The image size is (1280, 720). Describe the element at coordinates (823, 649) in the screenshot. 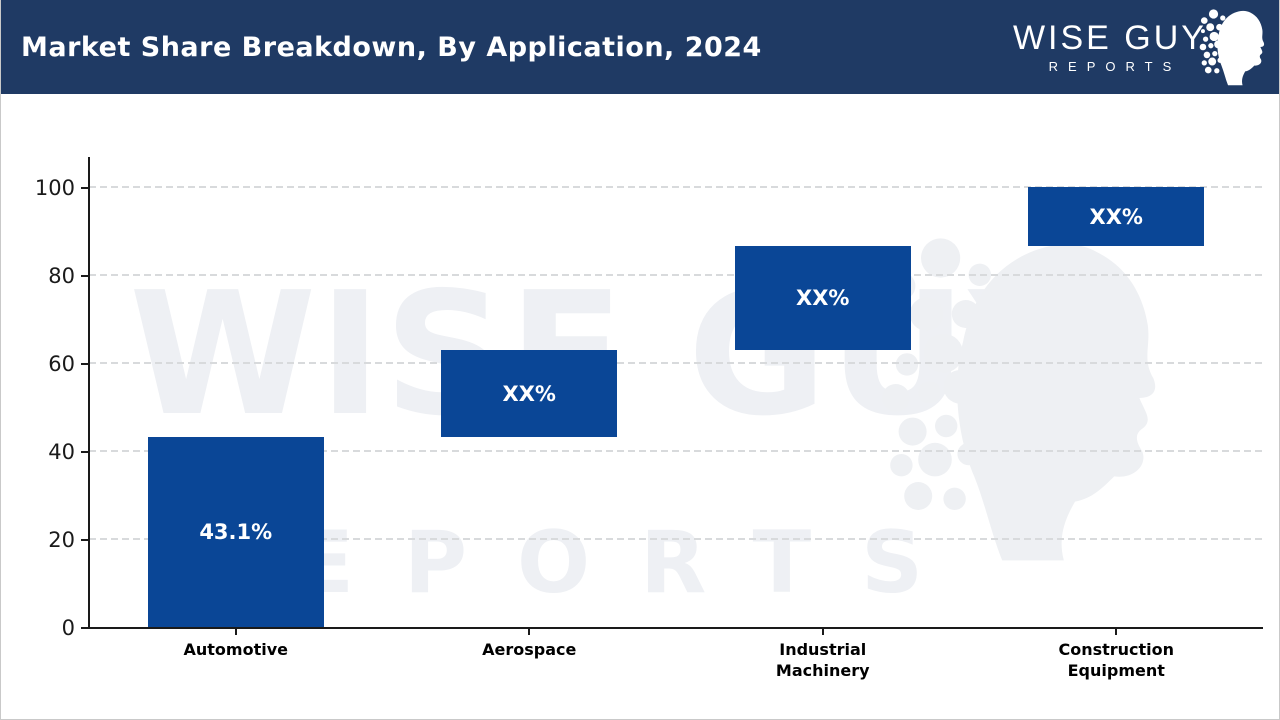

I see `category-label-line: Industrial` at that location.